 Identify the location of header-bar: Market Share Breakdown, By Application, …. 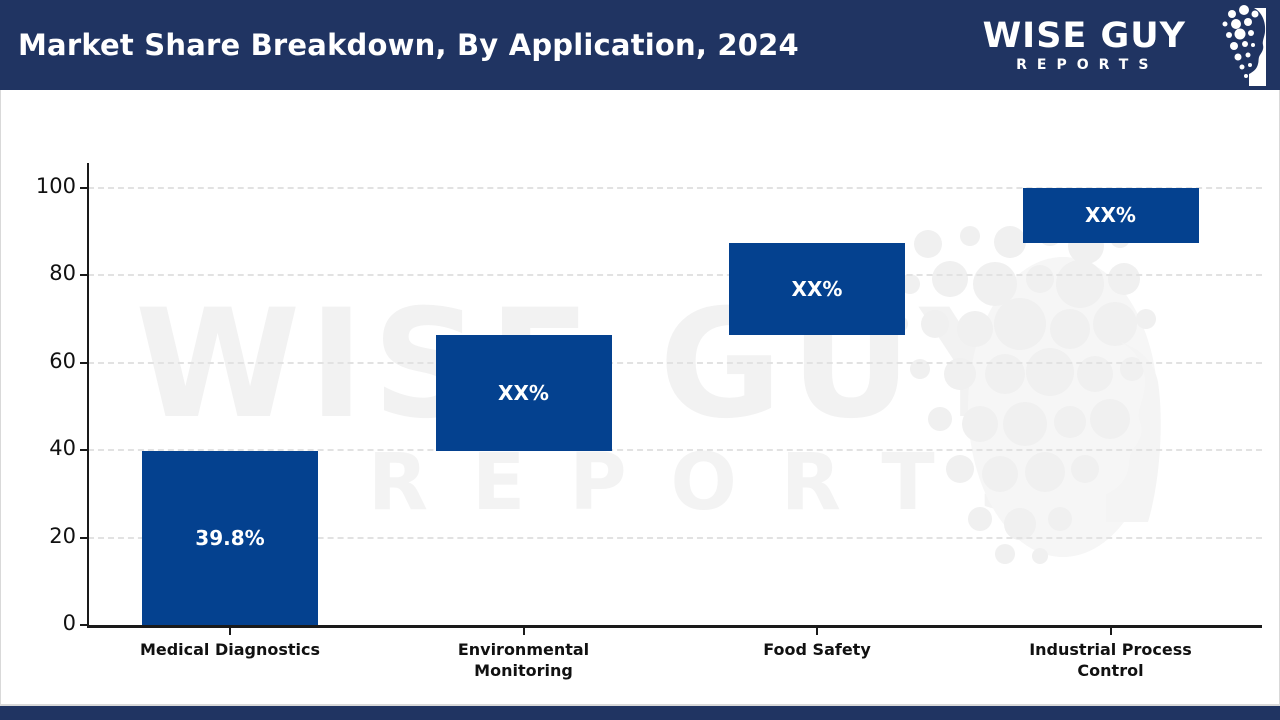
(640, 45).